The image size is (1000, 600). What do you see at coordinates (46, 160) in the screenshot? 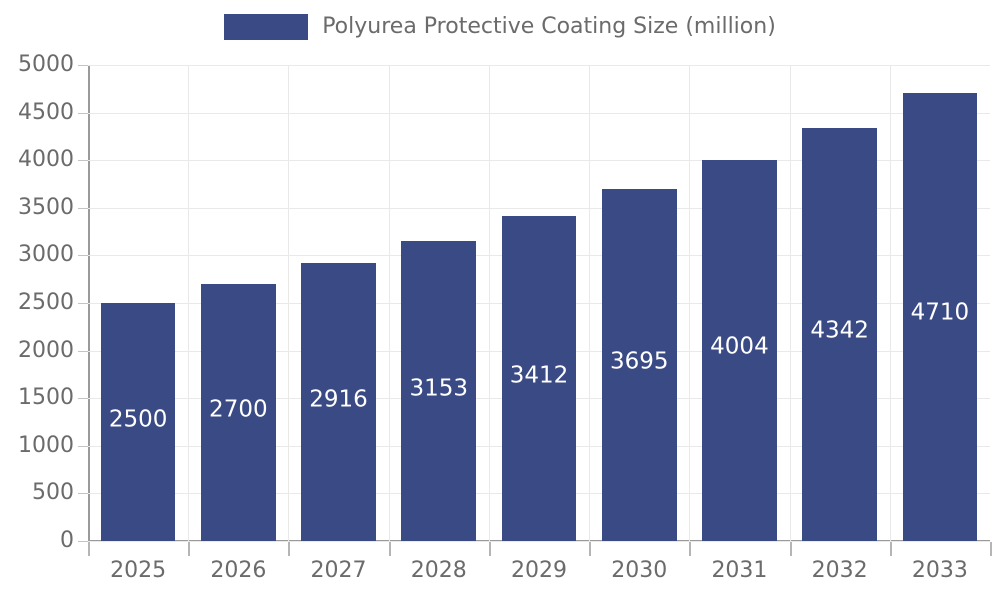
I see `y-axis-tick-label: 4000` at bounding box center [46, 160].